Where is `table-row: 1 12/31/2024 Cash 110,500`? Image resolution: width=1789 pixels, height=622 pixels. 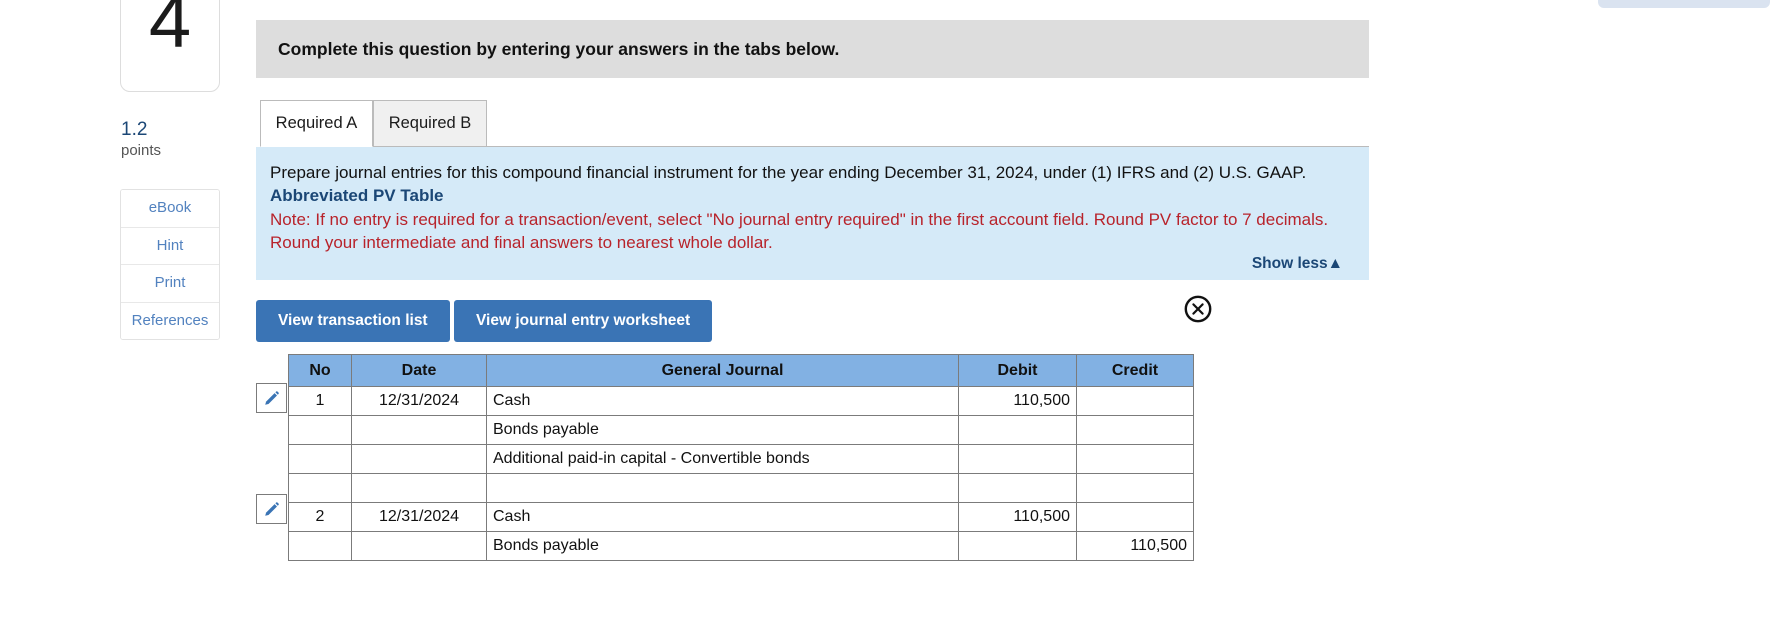 table-row: 1 12/31/2024 Cash 110,500 is located at coordinates (741, 401).